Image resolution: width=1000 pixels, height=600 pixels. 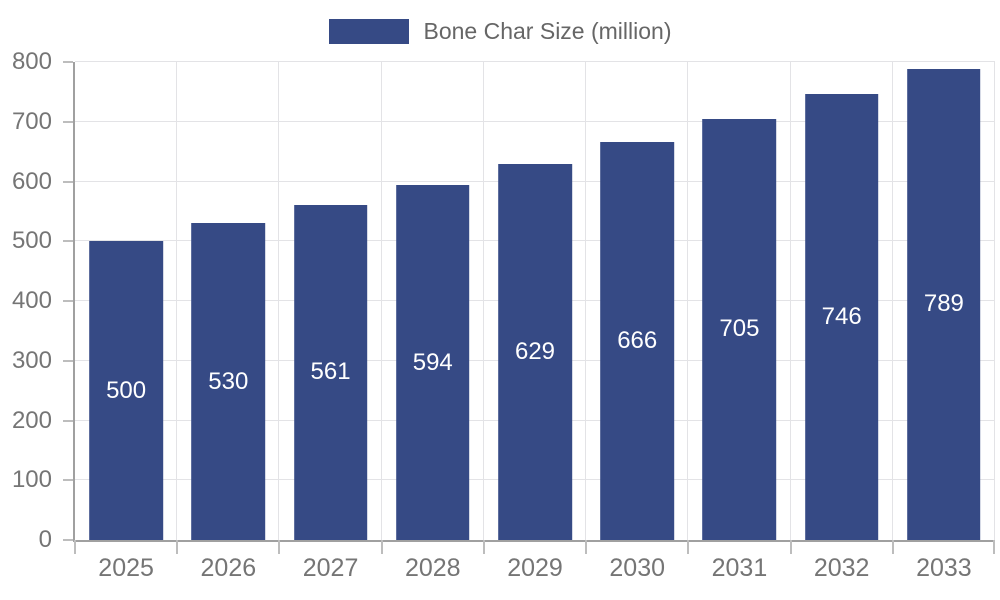 I want to click on bar-value-label: 629, so click(x=535, y=352).